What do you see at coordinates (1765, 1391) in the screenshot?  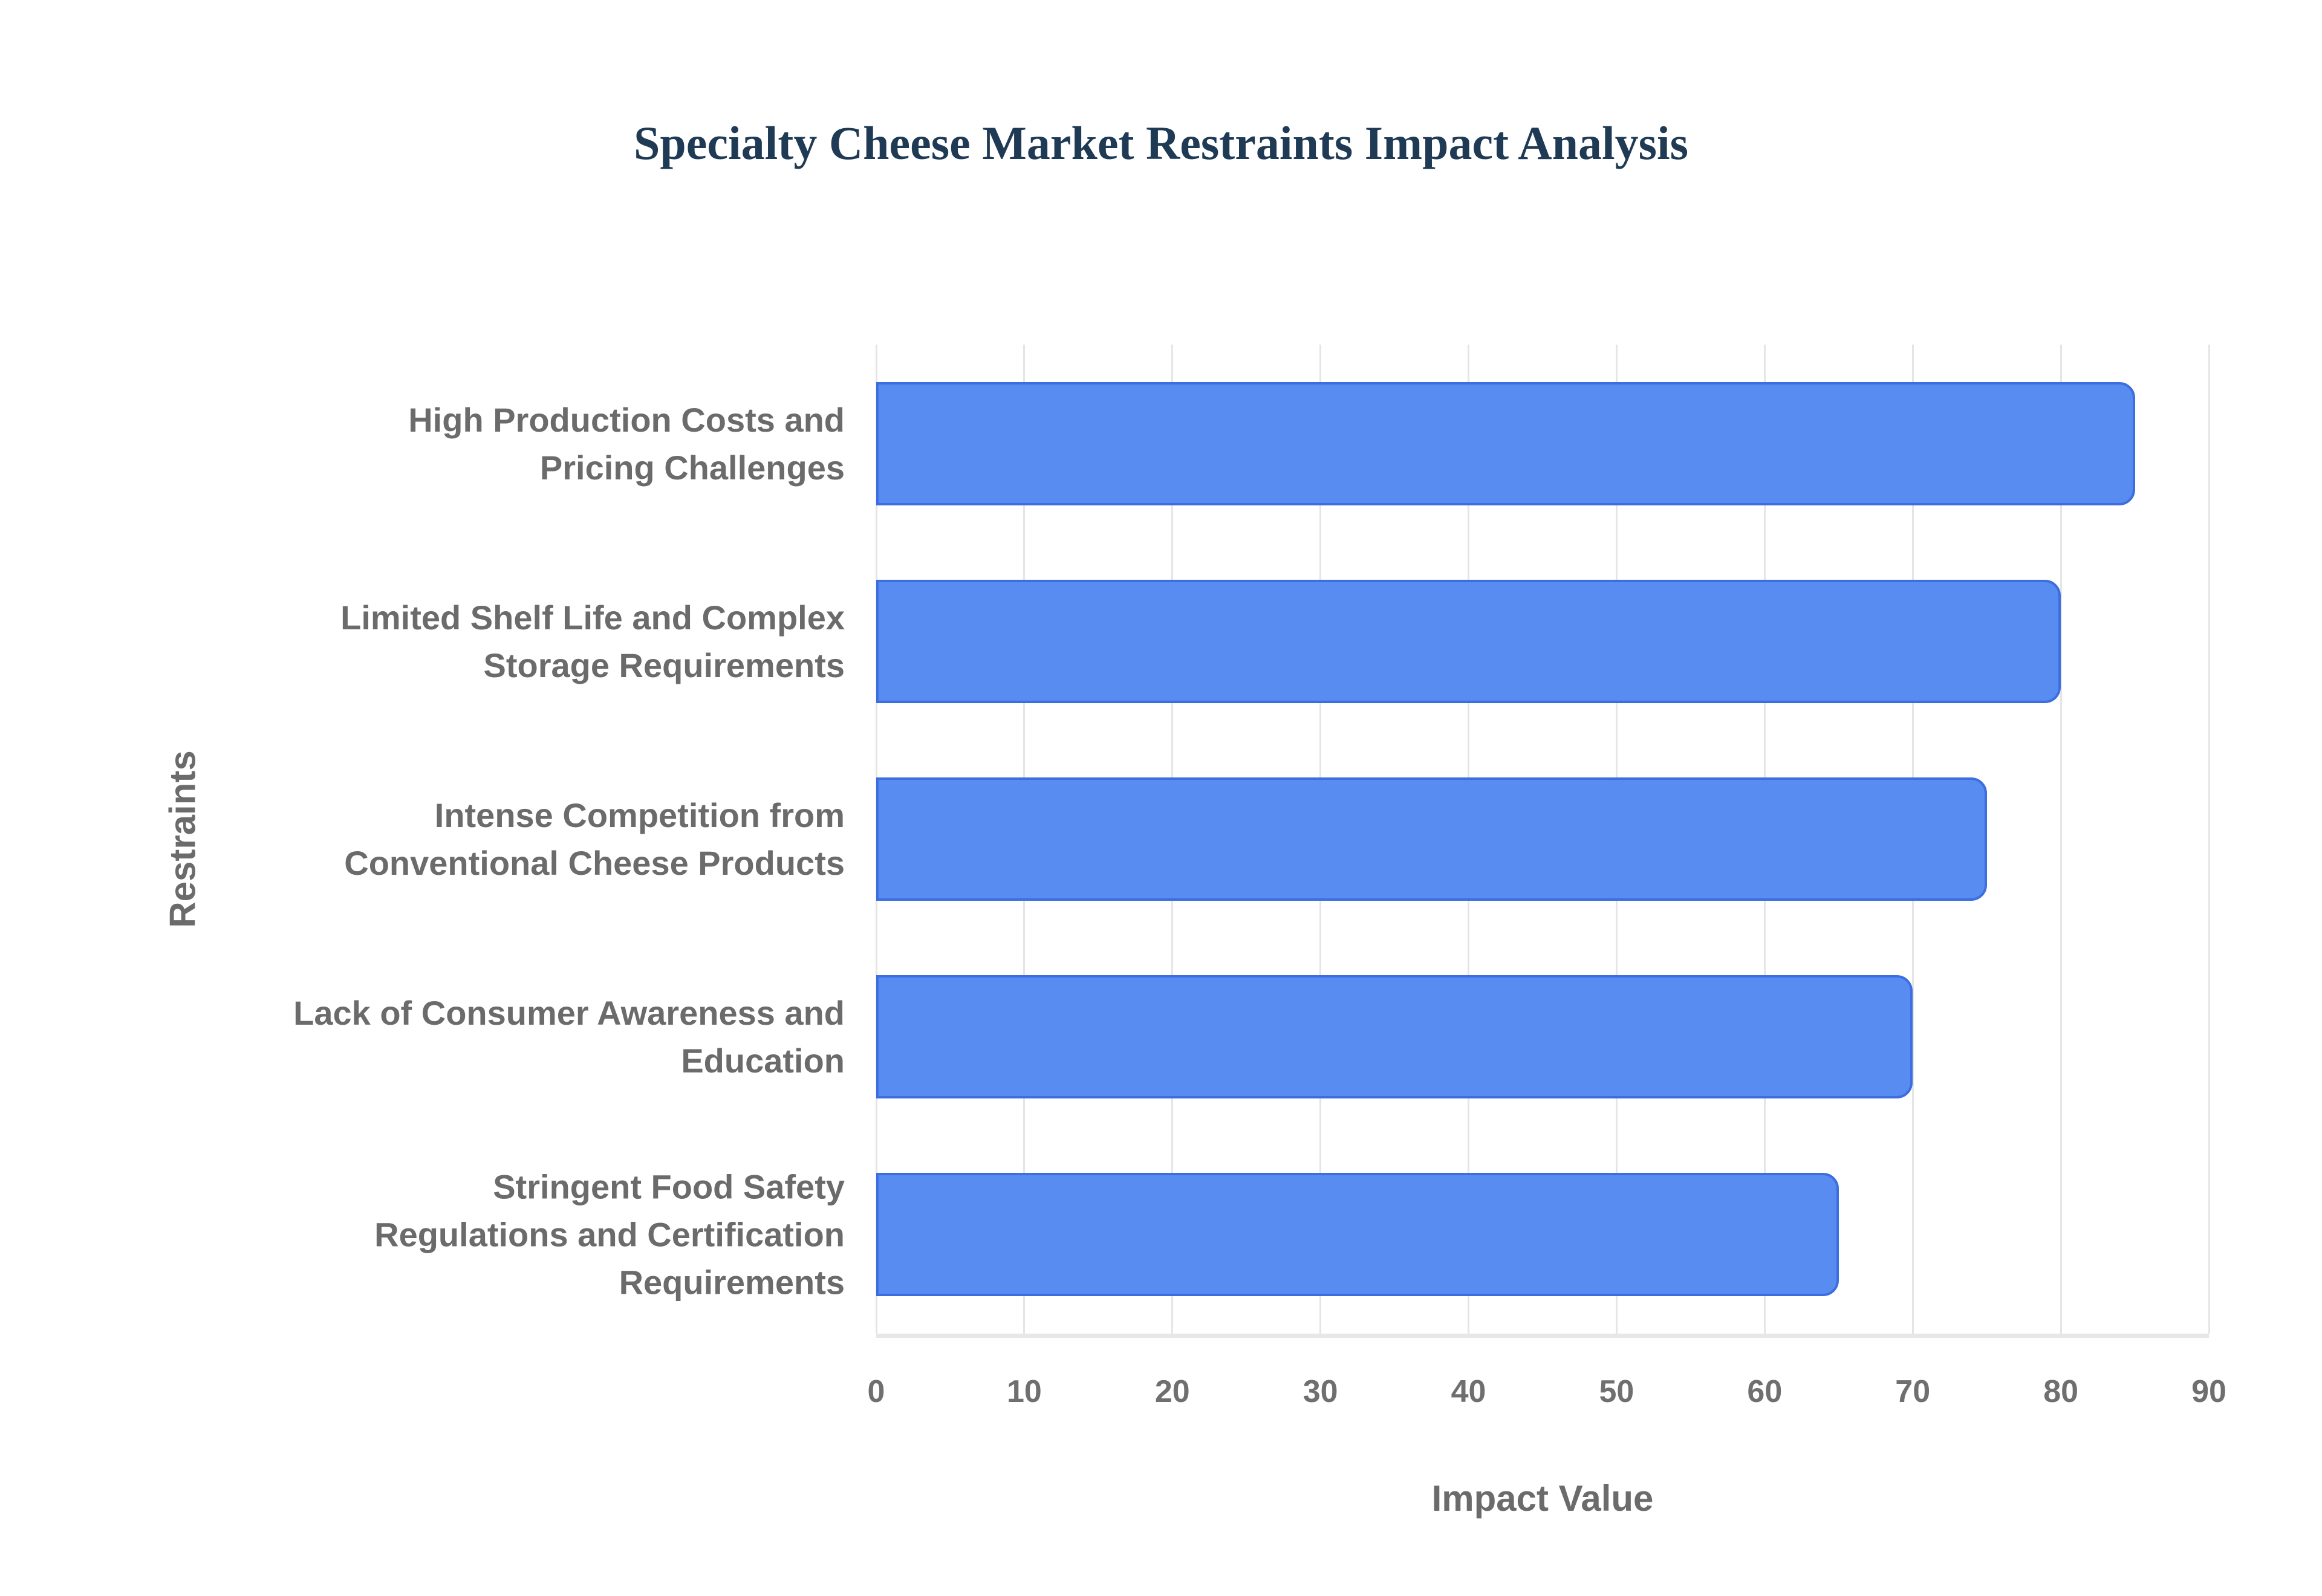 I see `x-tick-label-60: 60` at bounding box center [1765, 1391].